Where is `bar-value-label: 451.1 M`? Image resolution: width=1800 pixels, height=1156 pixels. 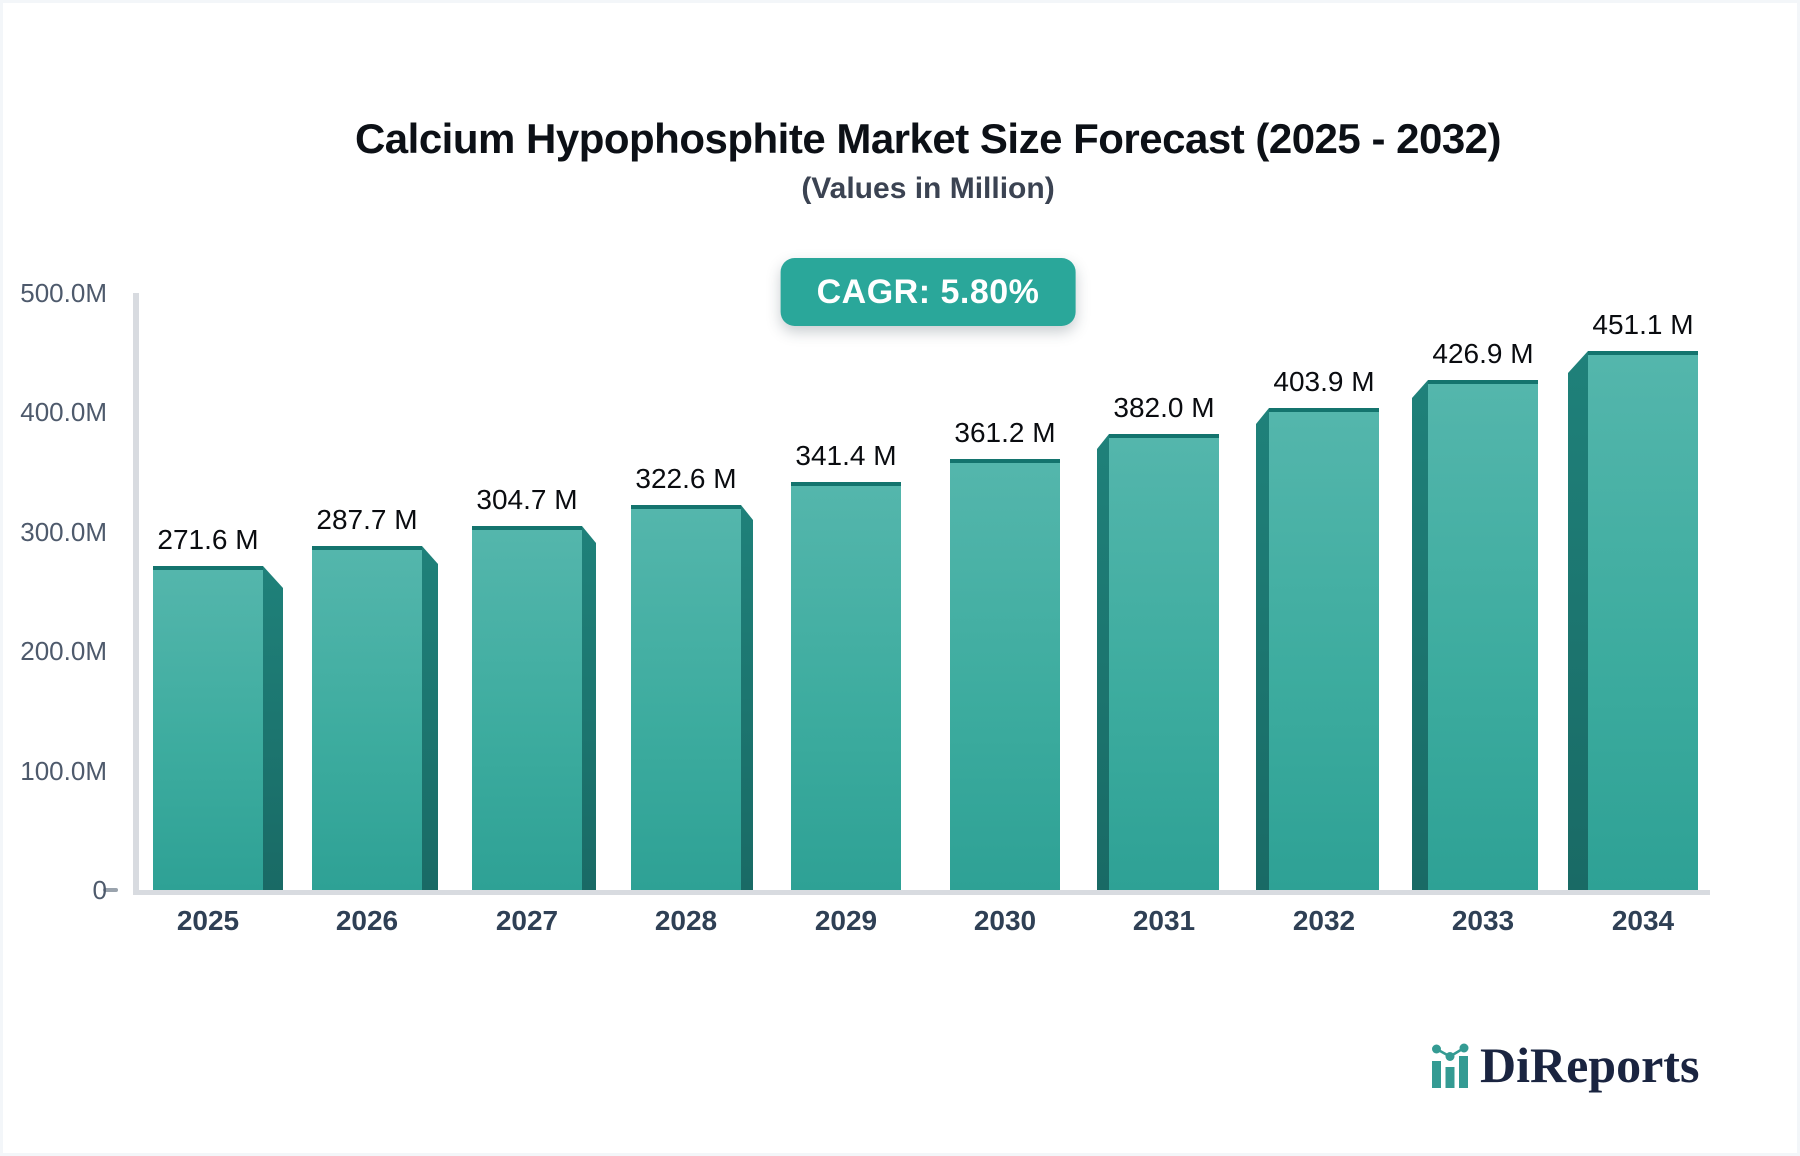 bar-value-label: 451.1 M is located at coordinates (1643, 324).